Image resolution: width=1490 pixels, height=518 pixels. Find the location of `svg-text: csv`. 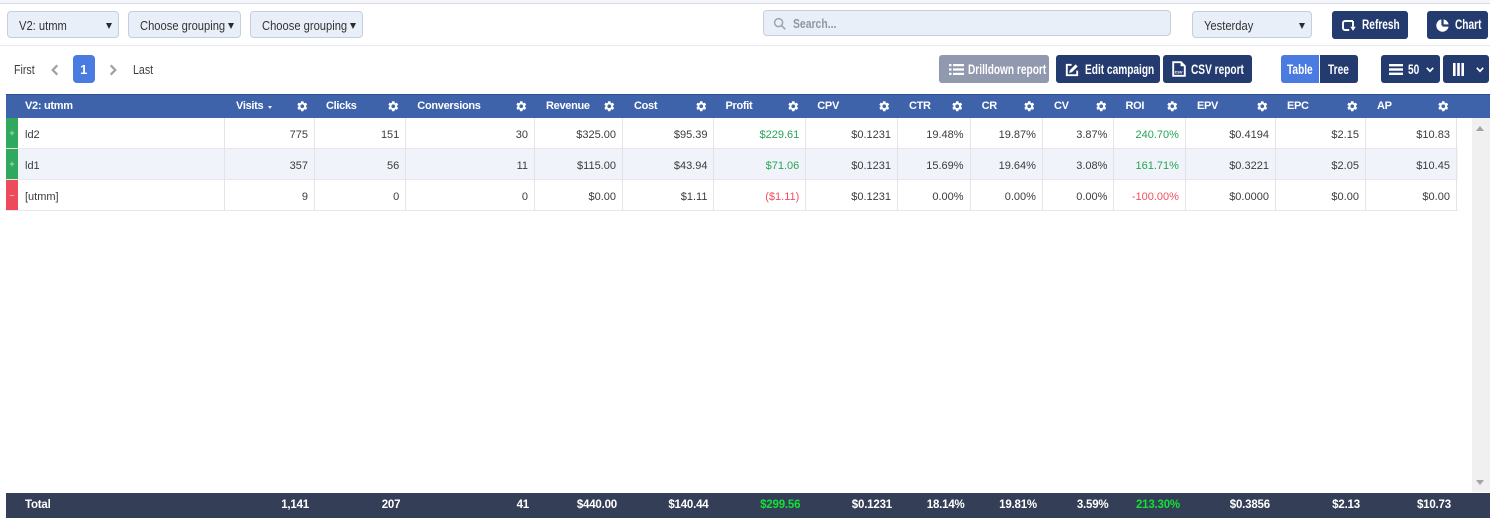

svg-text: csv is located at coordinates (1179, 72).